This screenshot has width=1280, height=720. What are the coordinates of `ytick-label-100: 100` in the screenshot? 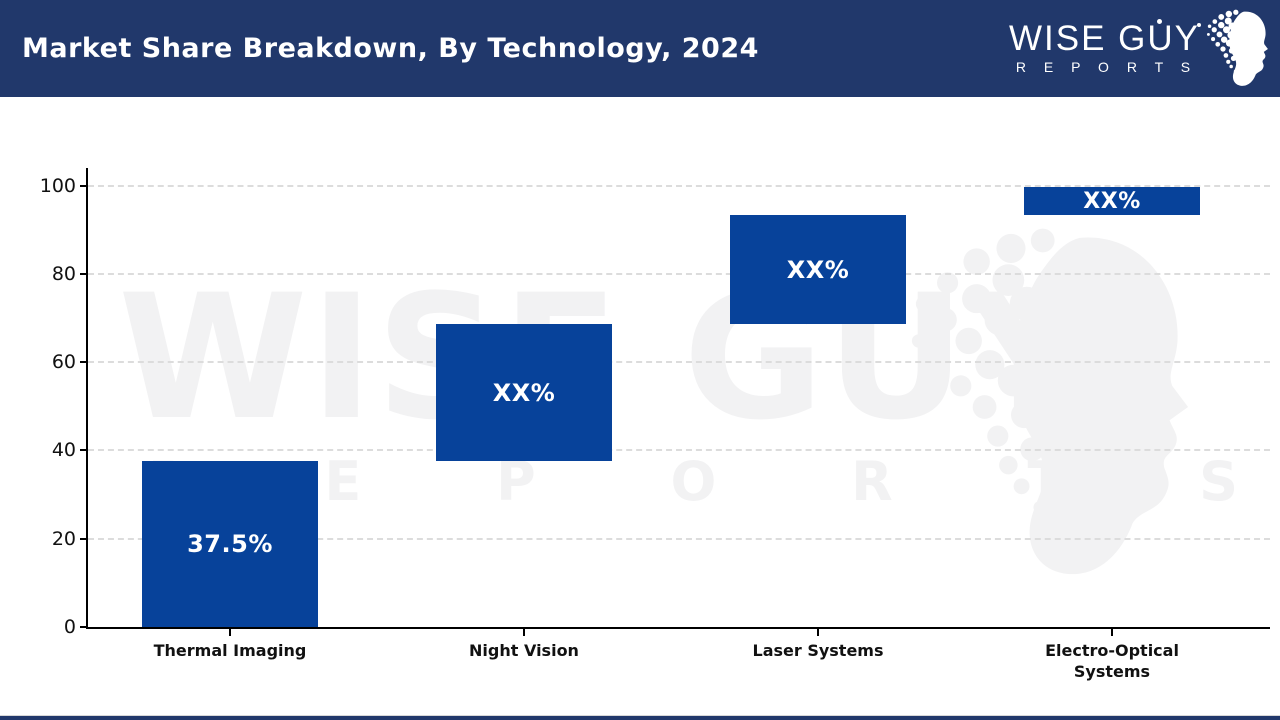 It's located at (57, 185).